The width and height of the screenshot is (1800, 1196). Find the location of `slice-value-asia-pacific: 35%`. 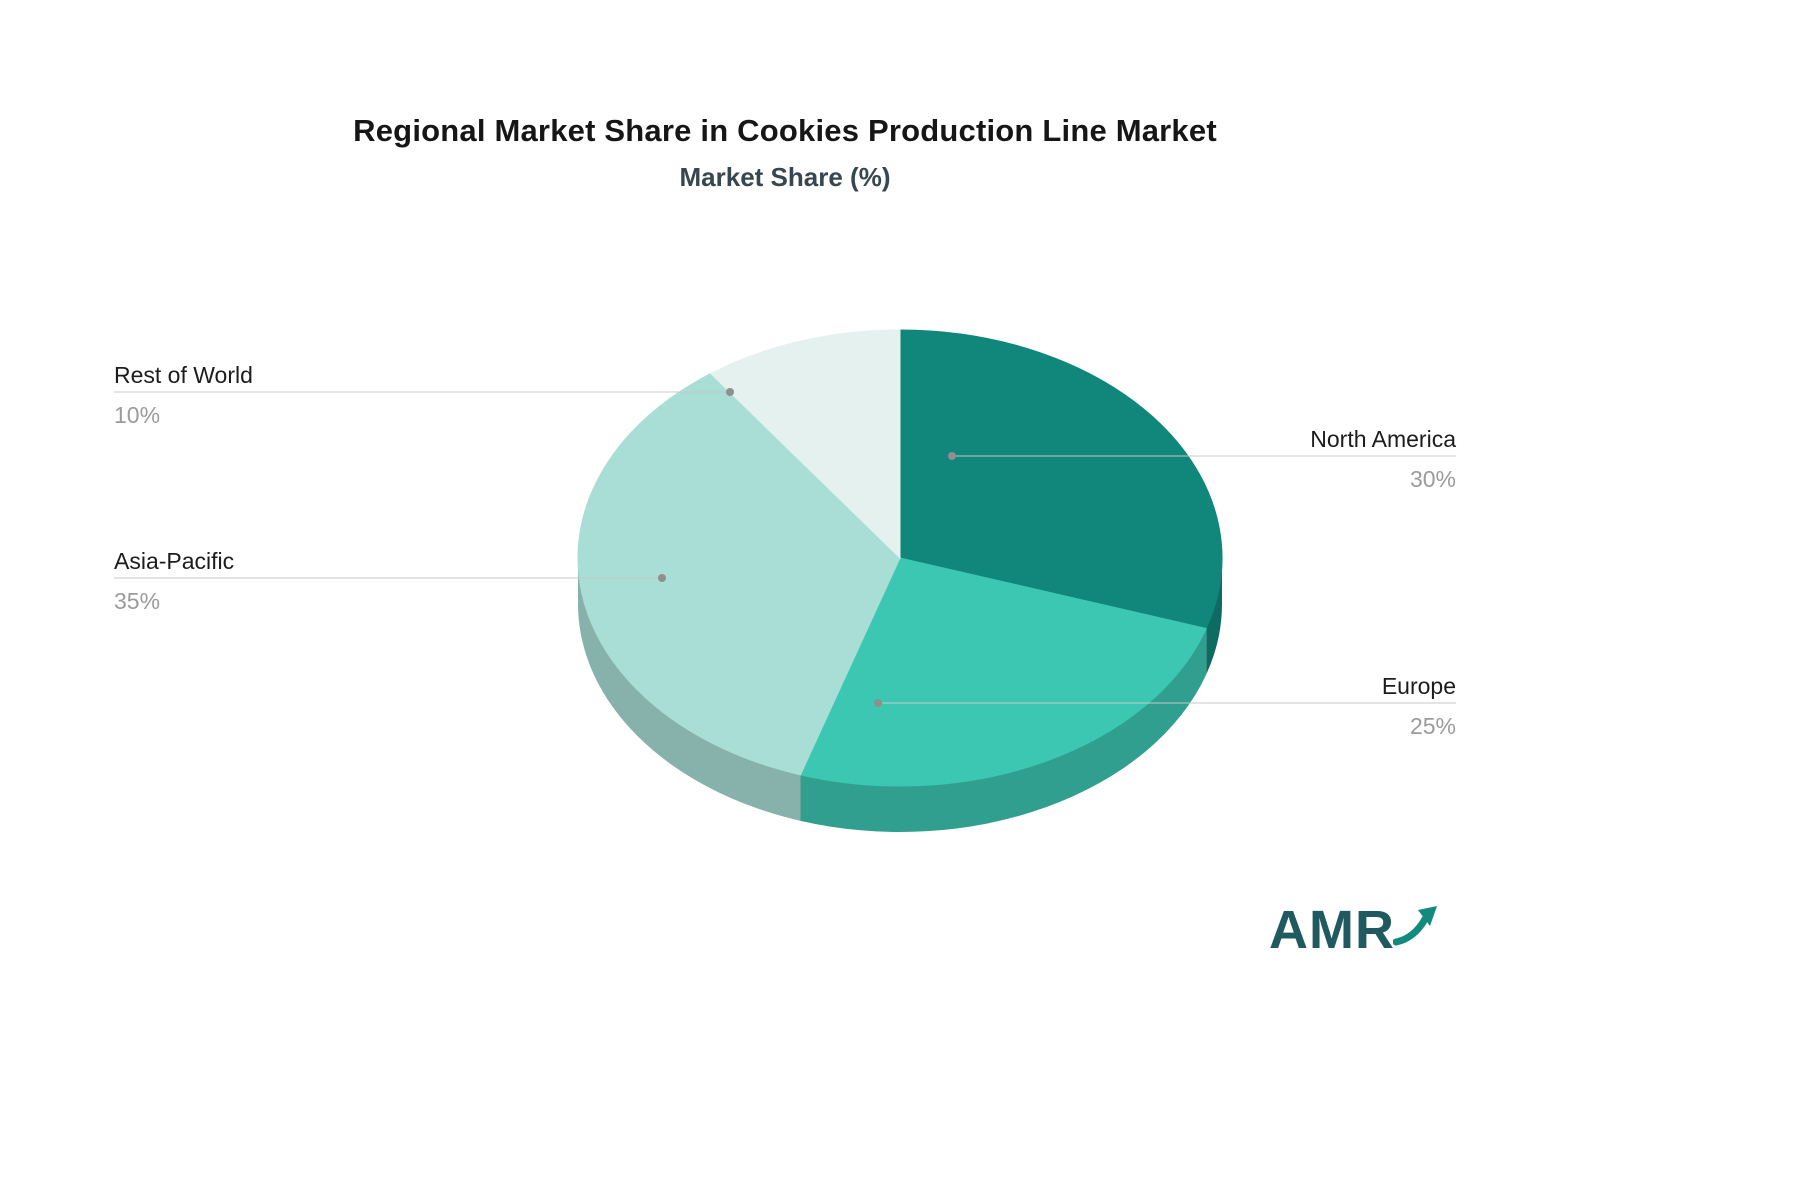

slice-value-asia-pacific: 35% is located at coordinates (137, 601).